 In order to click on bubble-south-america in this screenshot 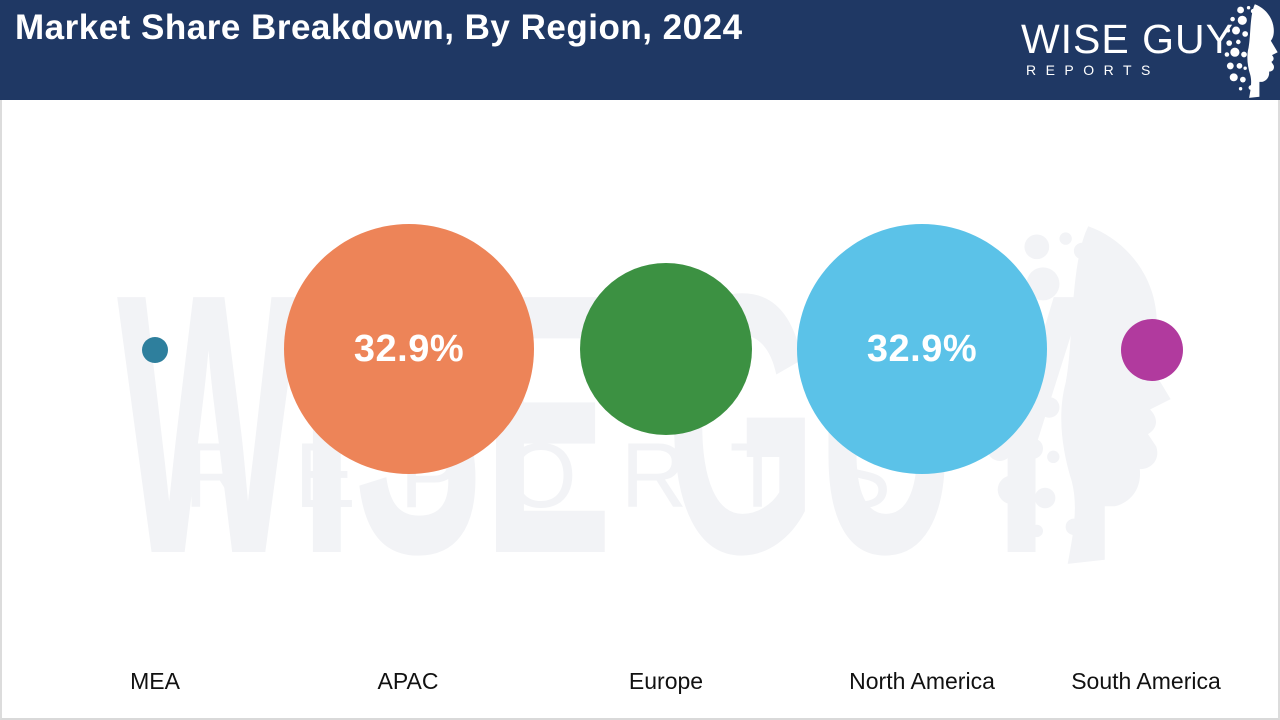, I will do `click(1152, 350)`.